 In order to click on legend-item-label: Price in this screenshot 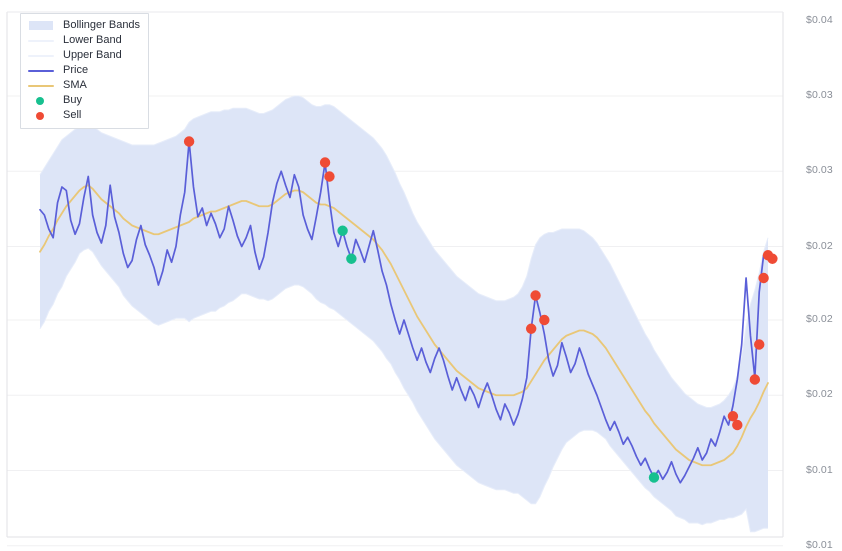, I will do `click(76, 70)`.